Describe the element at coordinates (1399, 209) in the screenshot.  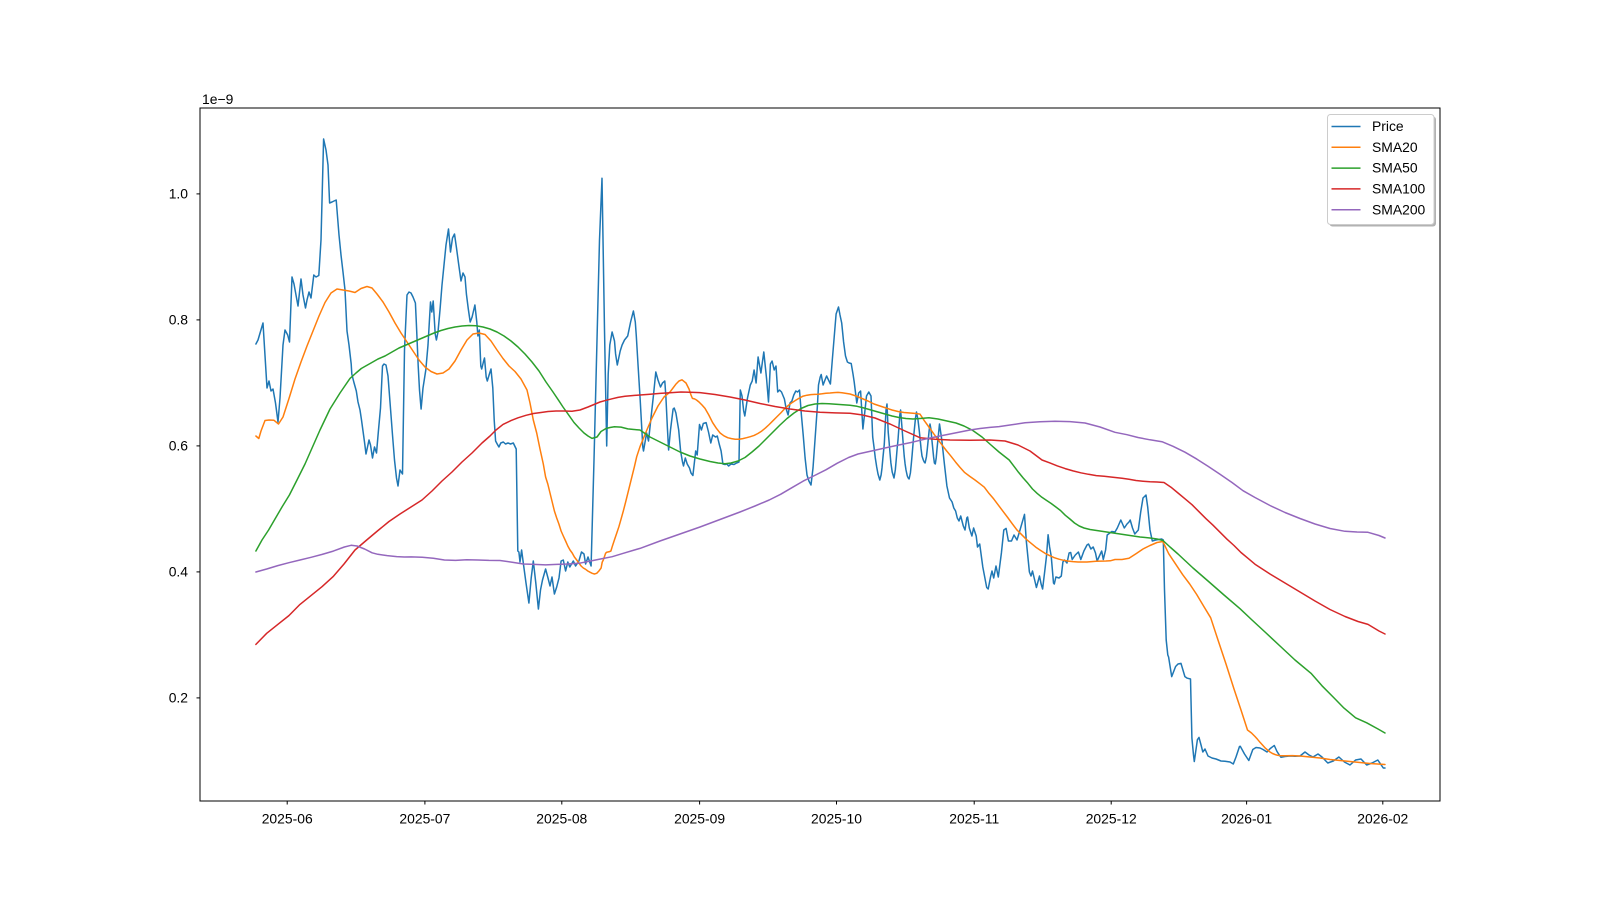
I see `svg-text: SMA200` at that location.